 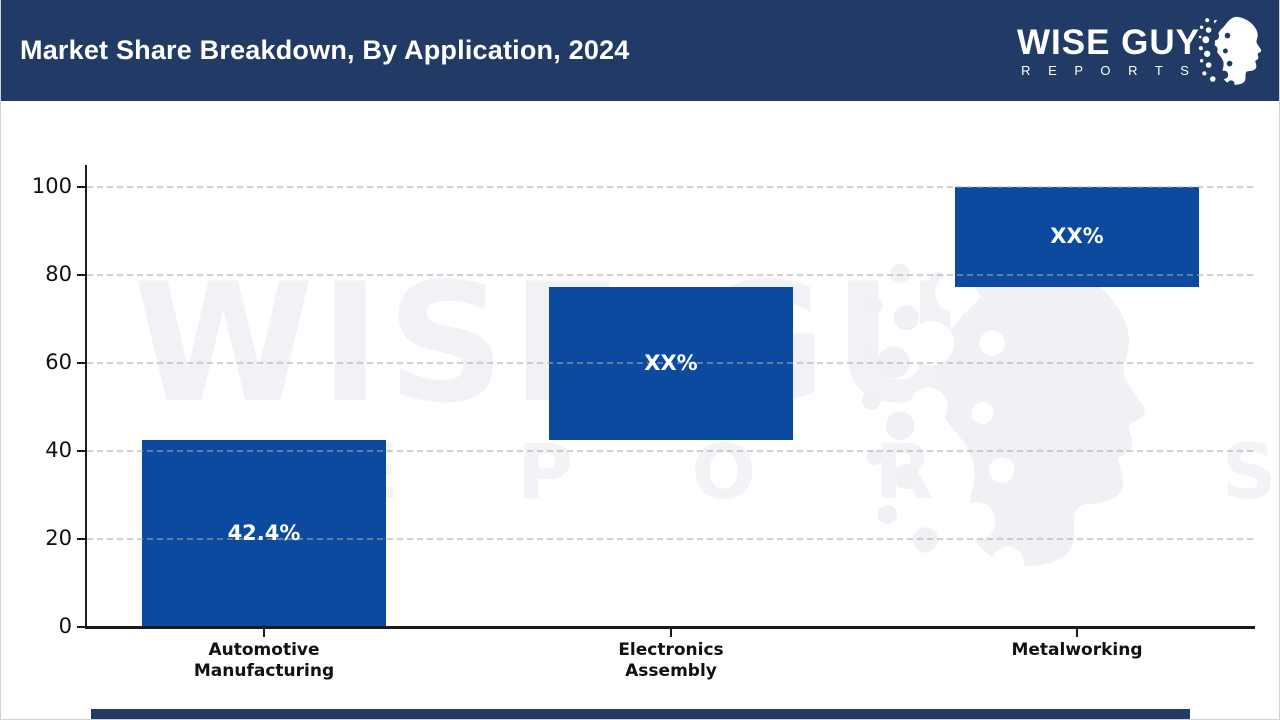 I want to click on category-label-line: Manufacturing, so click(x=264, y=671).